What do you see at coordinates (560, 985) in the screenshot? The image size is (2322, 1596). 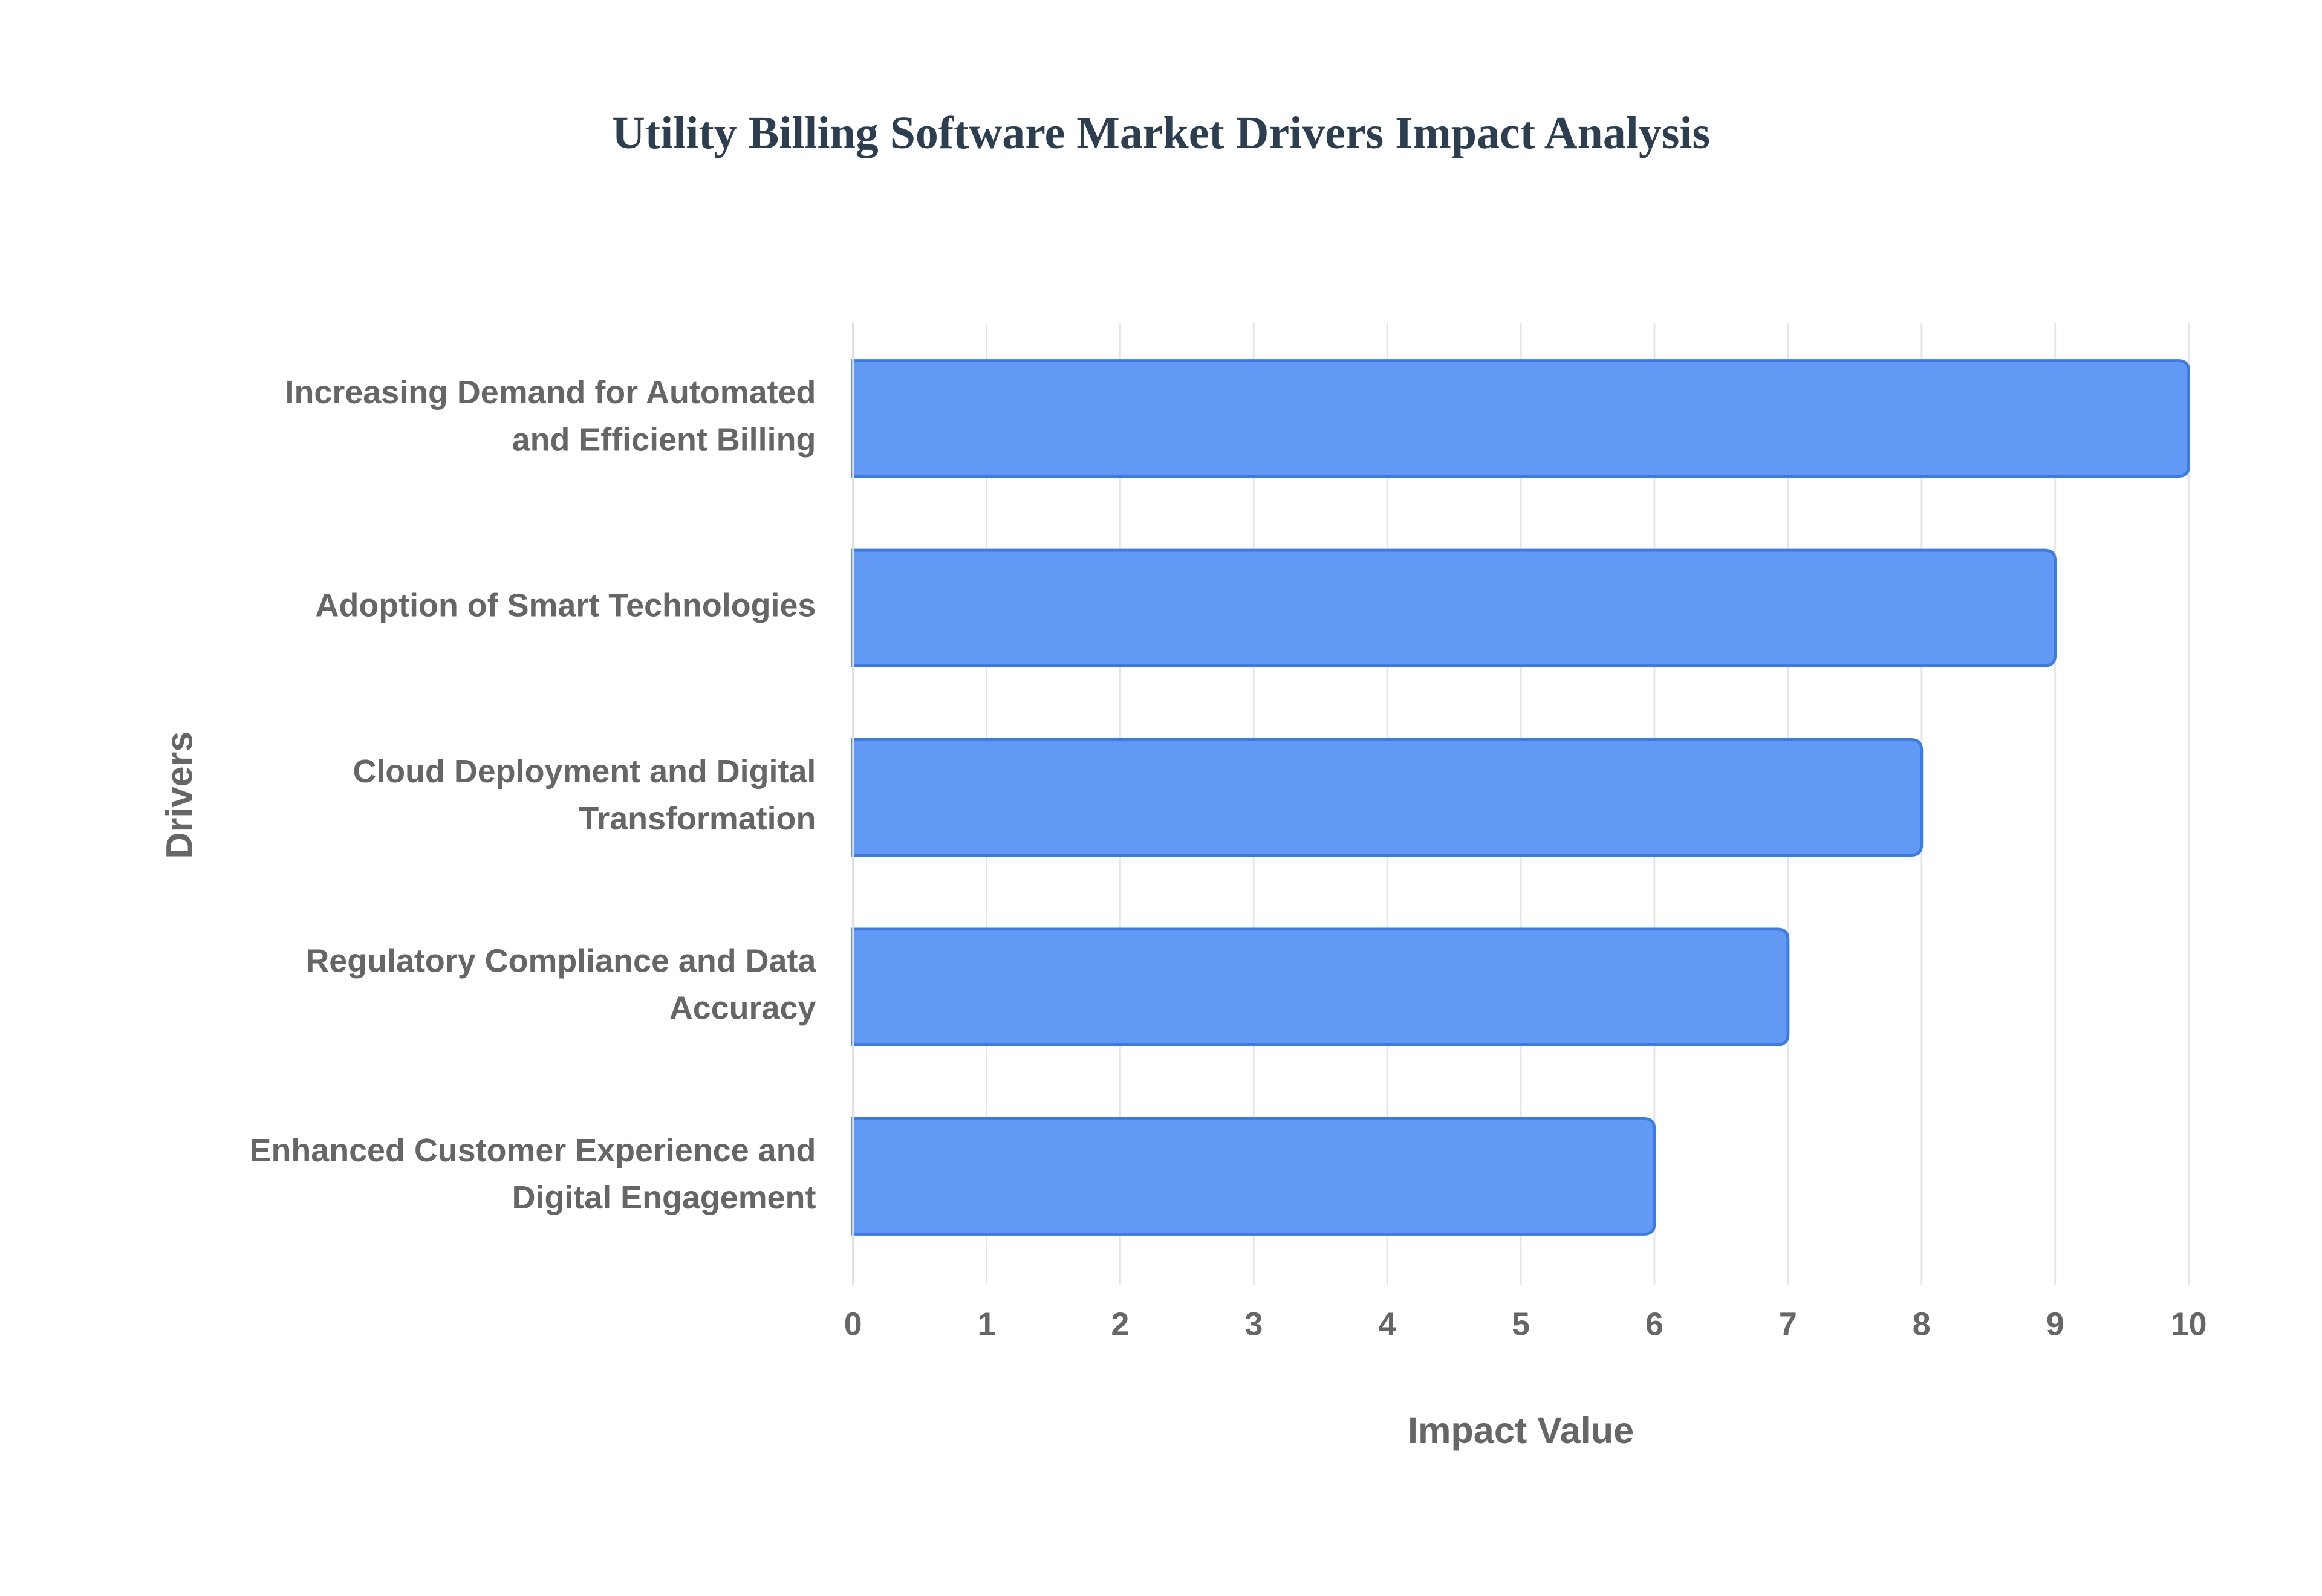 I see `y-tick-label: Regulatory Compliance and Data Accuracy` at bounding box center [560, 985].